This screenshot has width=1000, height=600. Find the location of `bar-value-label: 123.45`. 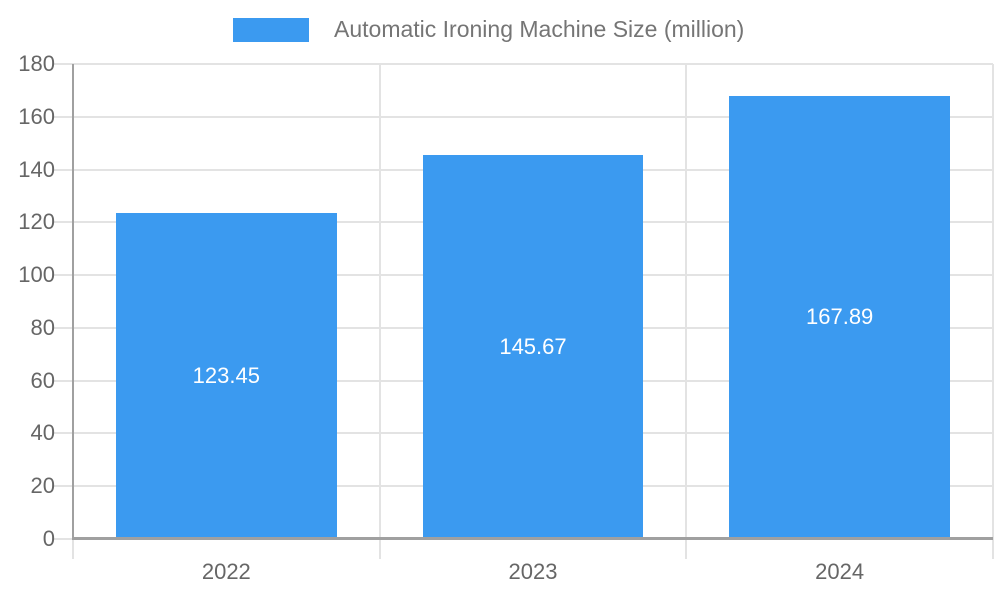

bar-value-label: 123.45 is located at coordinates (226, 376).